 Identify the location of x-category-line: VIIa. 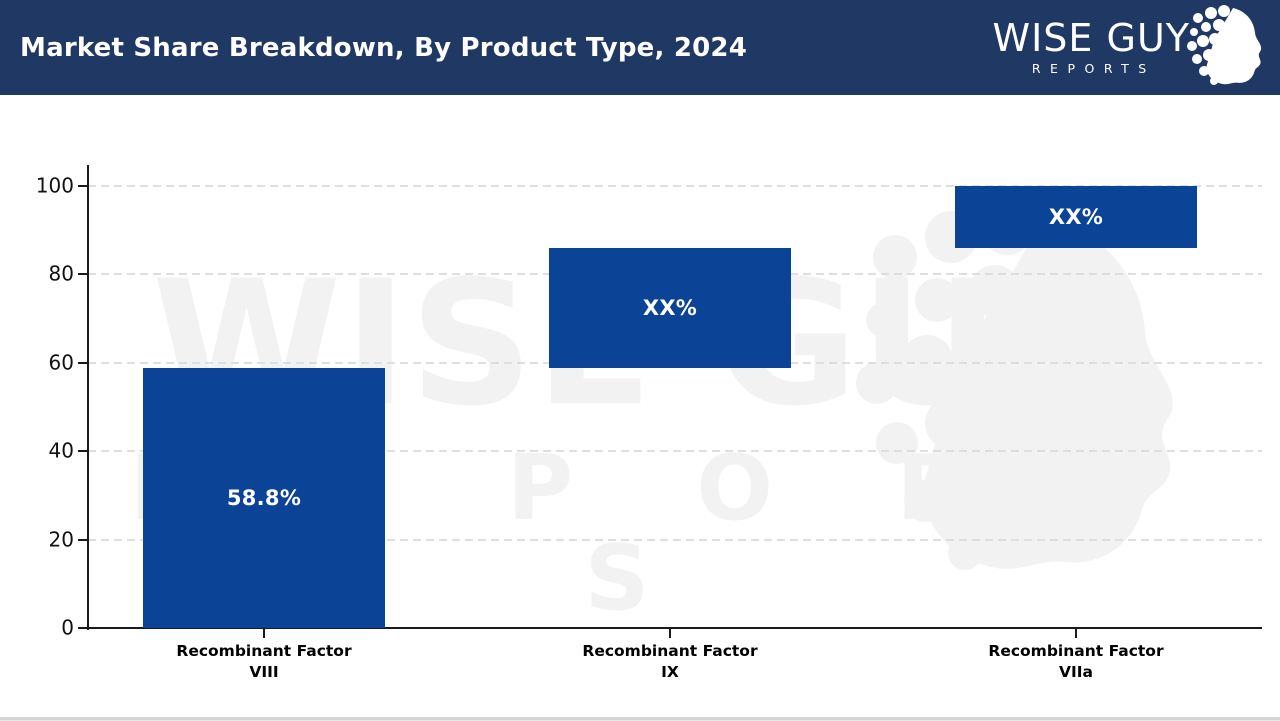
(1076, 672).